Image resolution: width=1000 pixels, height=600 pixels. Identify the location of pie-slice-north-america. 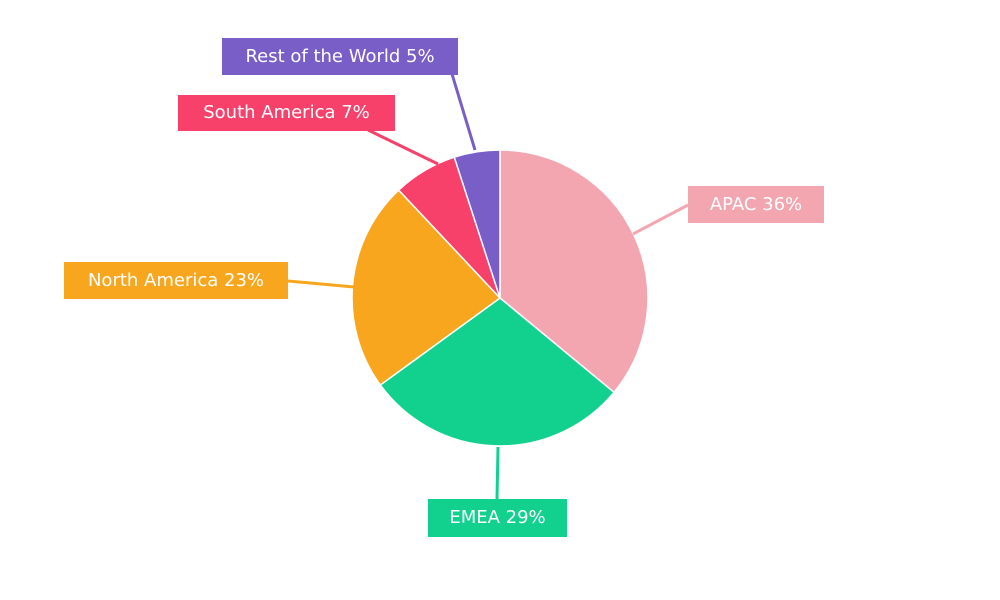
(426, 288).